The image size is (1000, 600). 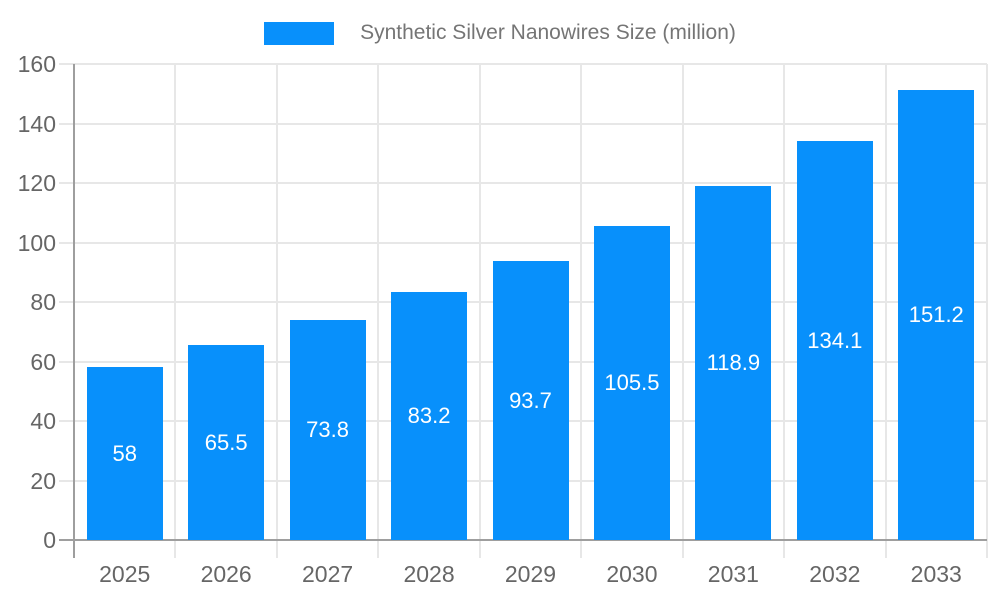 What do you see at coordinates (226, 574) in the screenshot?
I see `x-tick-label: 2026` at bounding box center [226, 574].